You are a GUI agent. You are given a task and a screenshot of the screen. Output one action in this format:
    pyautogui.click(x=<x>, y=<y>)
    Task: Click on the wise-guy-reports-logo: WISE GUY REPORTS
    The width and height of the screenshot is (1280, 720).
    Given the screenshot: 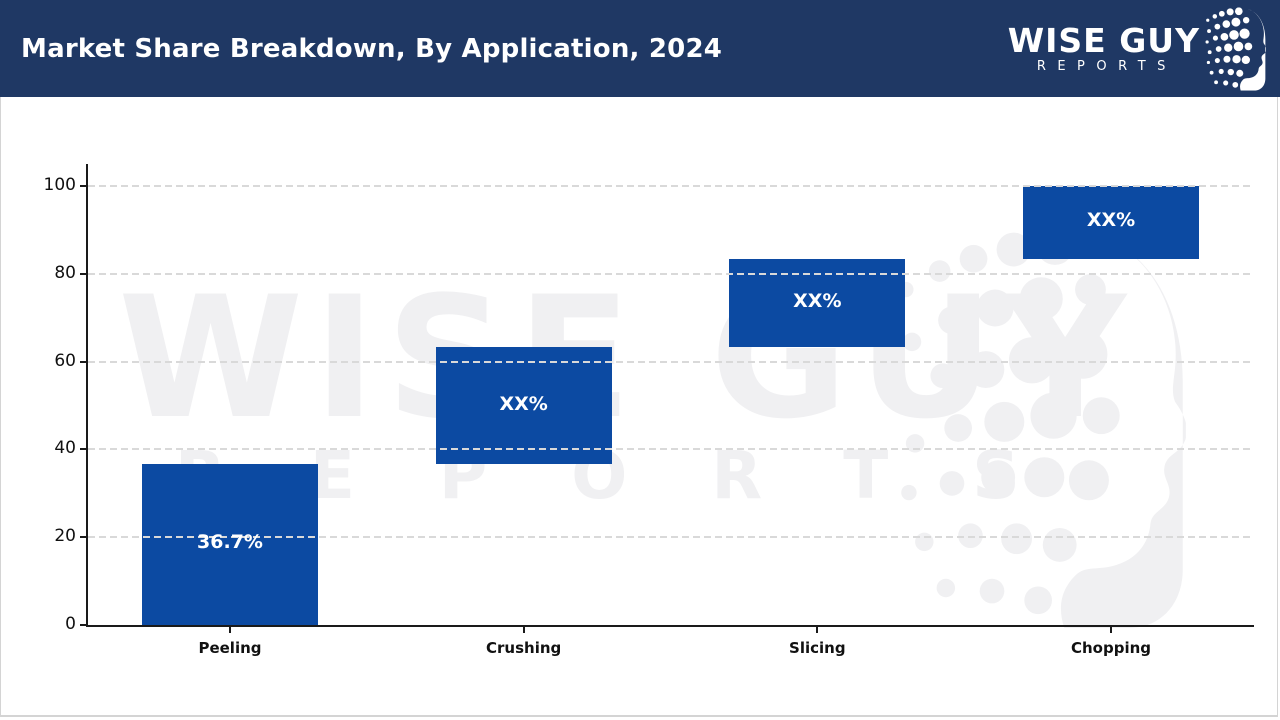 What is the action you would take?
    pyautogui.click(x=1137, y=48)
    